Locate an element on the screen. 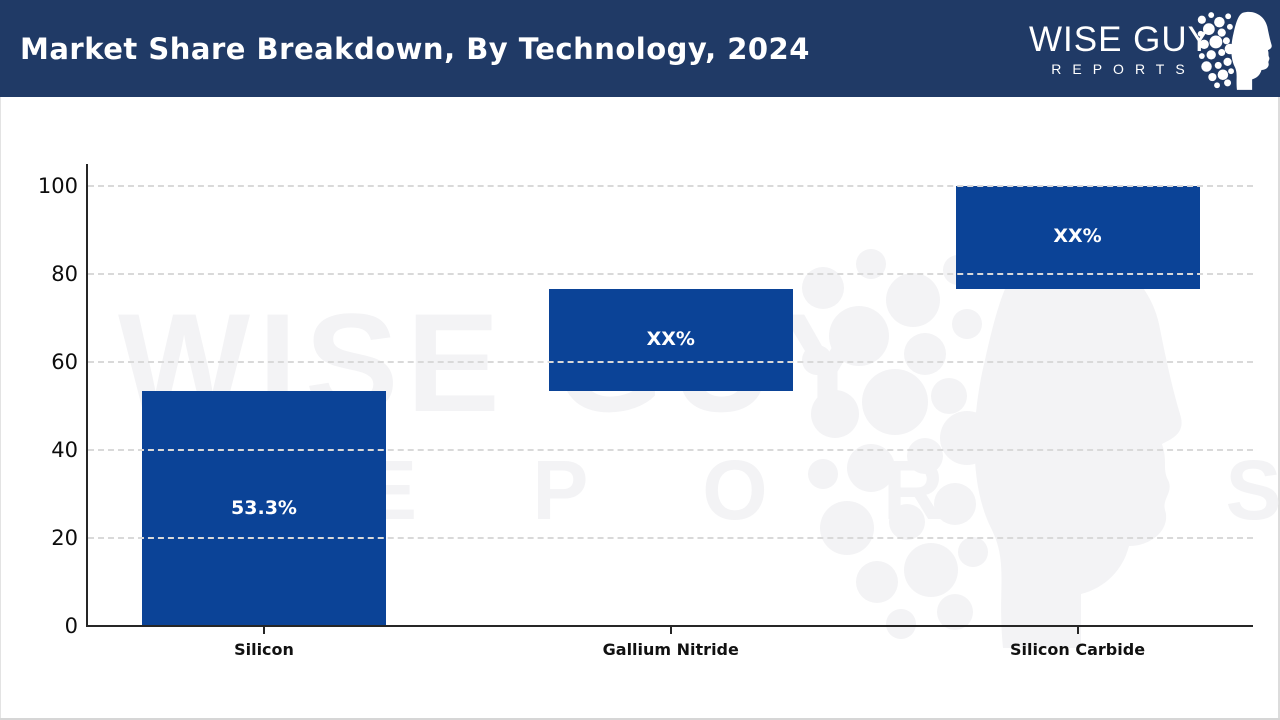 The image size is (1280, 720). bar-silicon-carbide is located at coordinates (1077, 237).